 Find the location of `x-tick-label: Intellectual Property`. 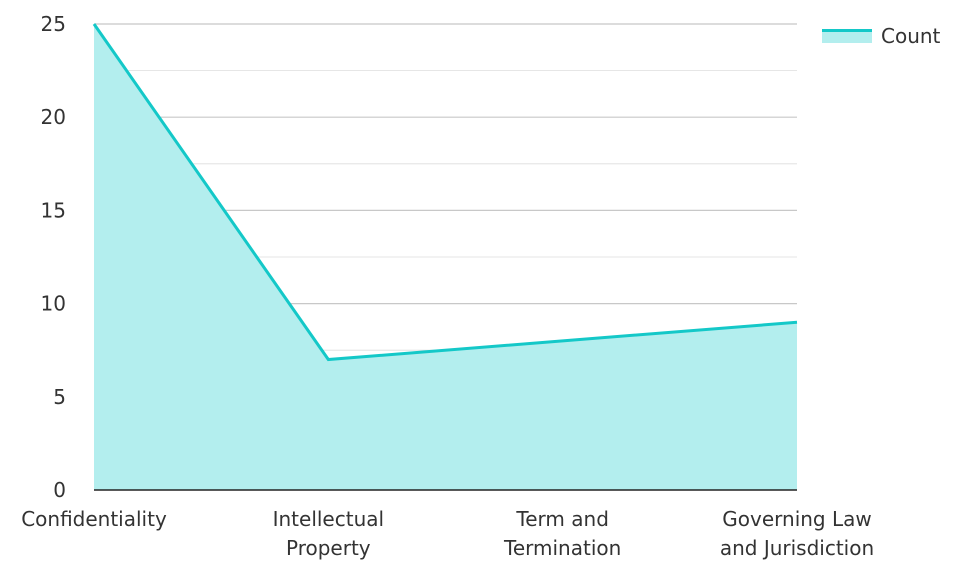

x-tick-label: Intellectual Property is located at coordinates (328, 533).